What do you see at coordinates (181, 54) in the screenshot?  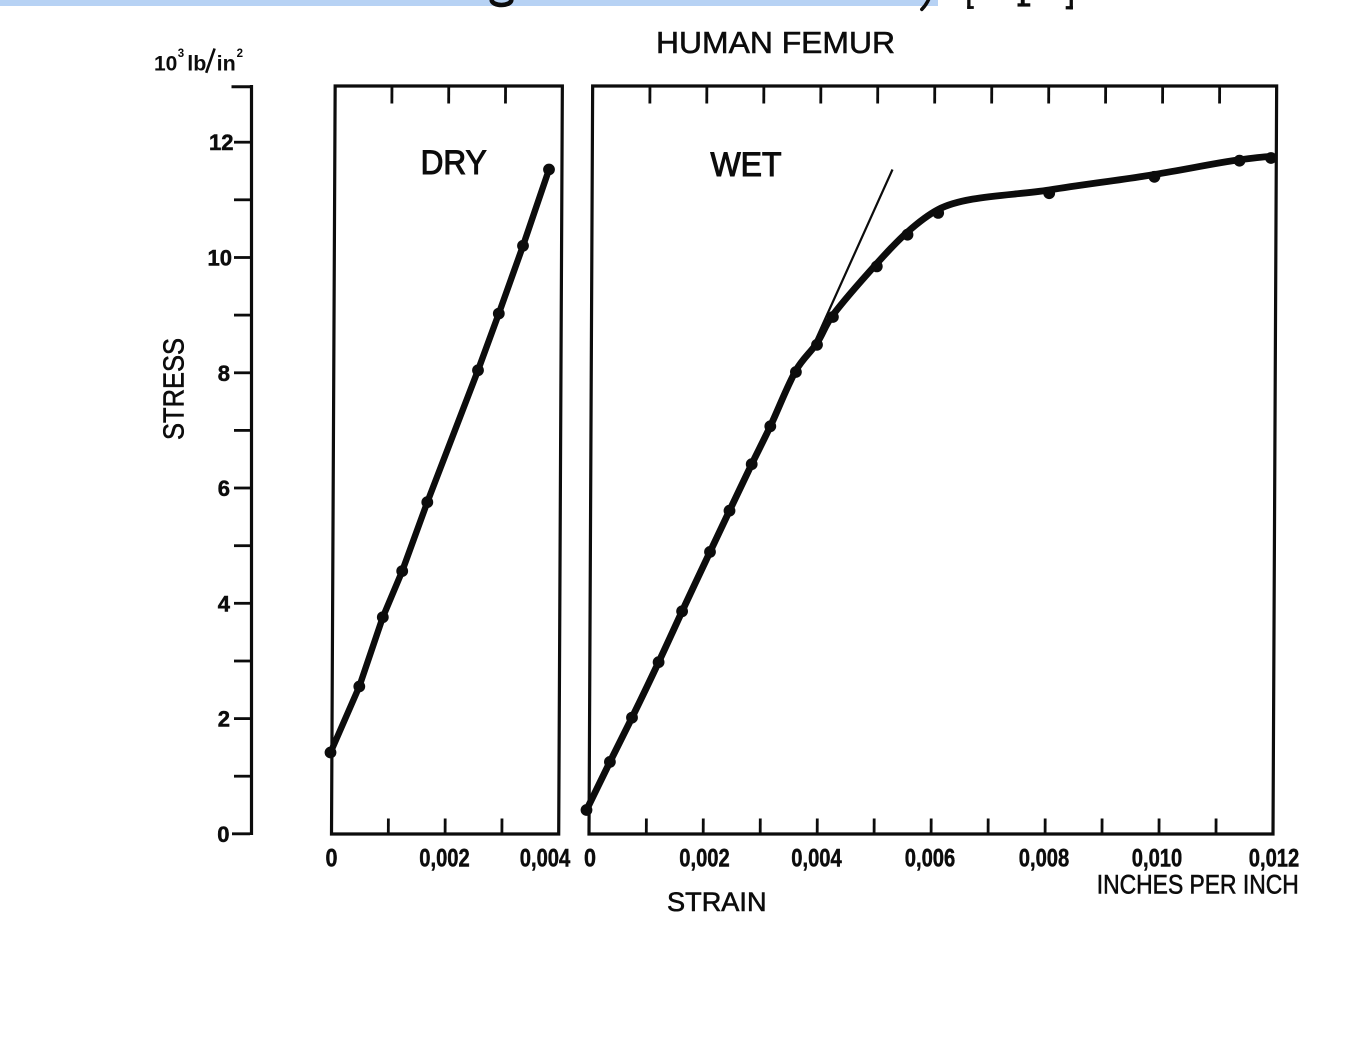 I see `svg-text: 3` at bounding box center [181, 54].